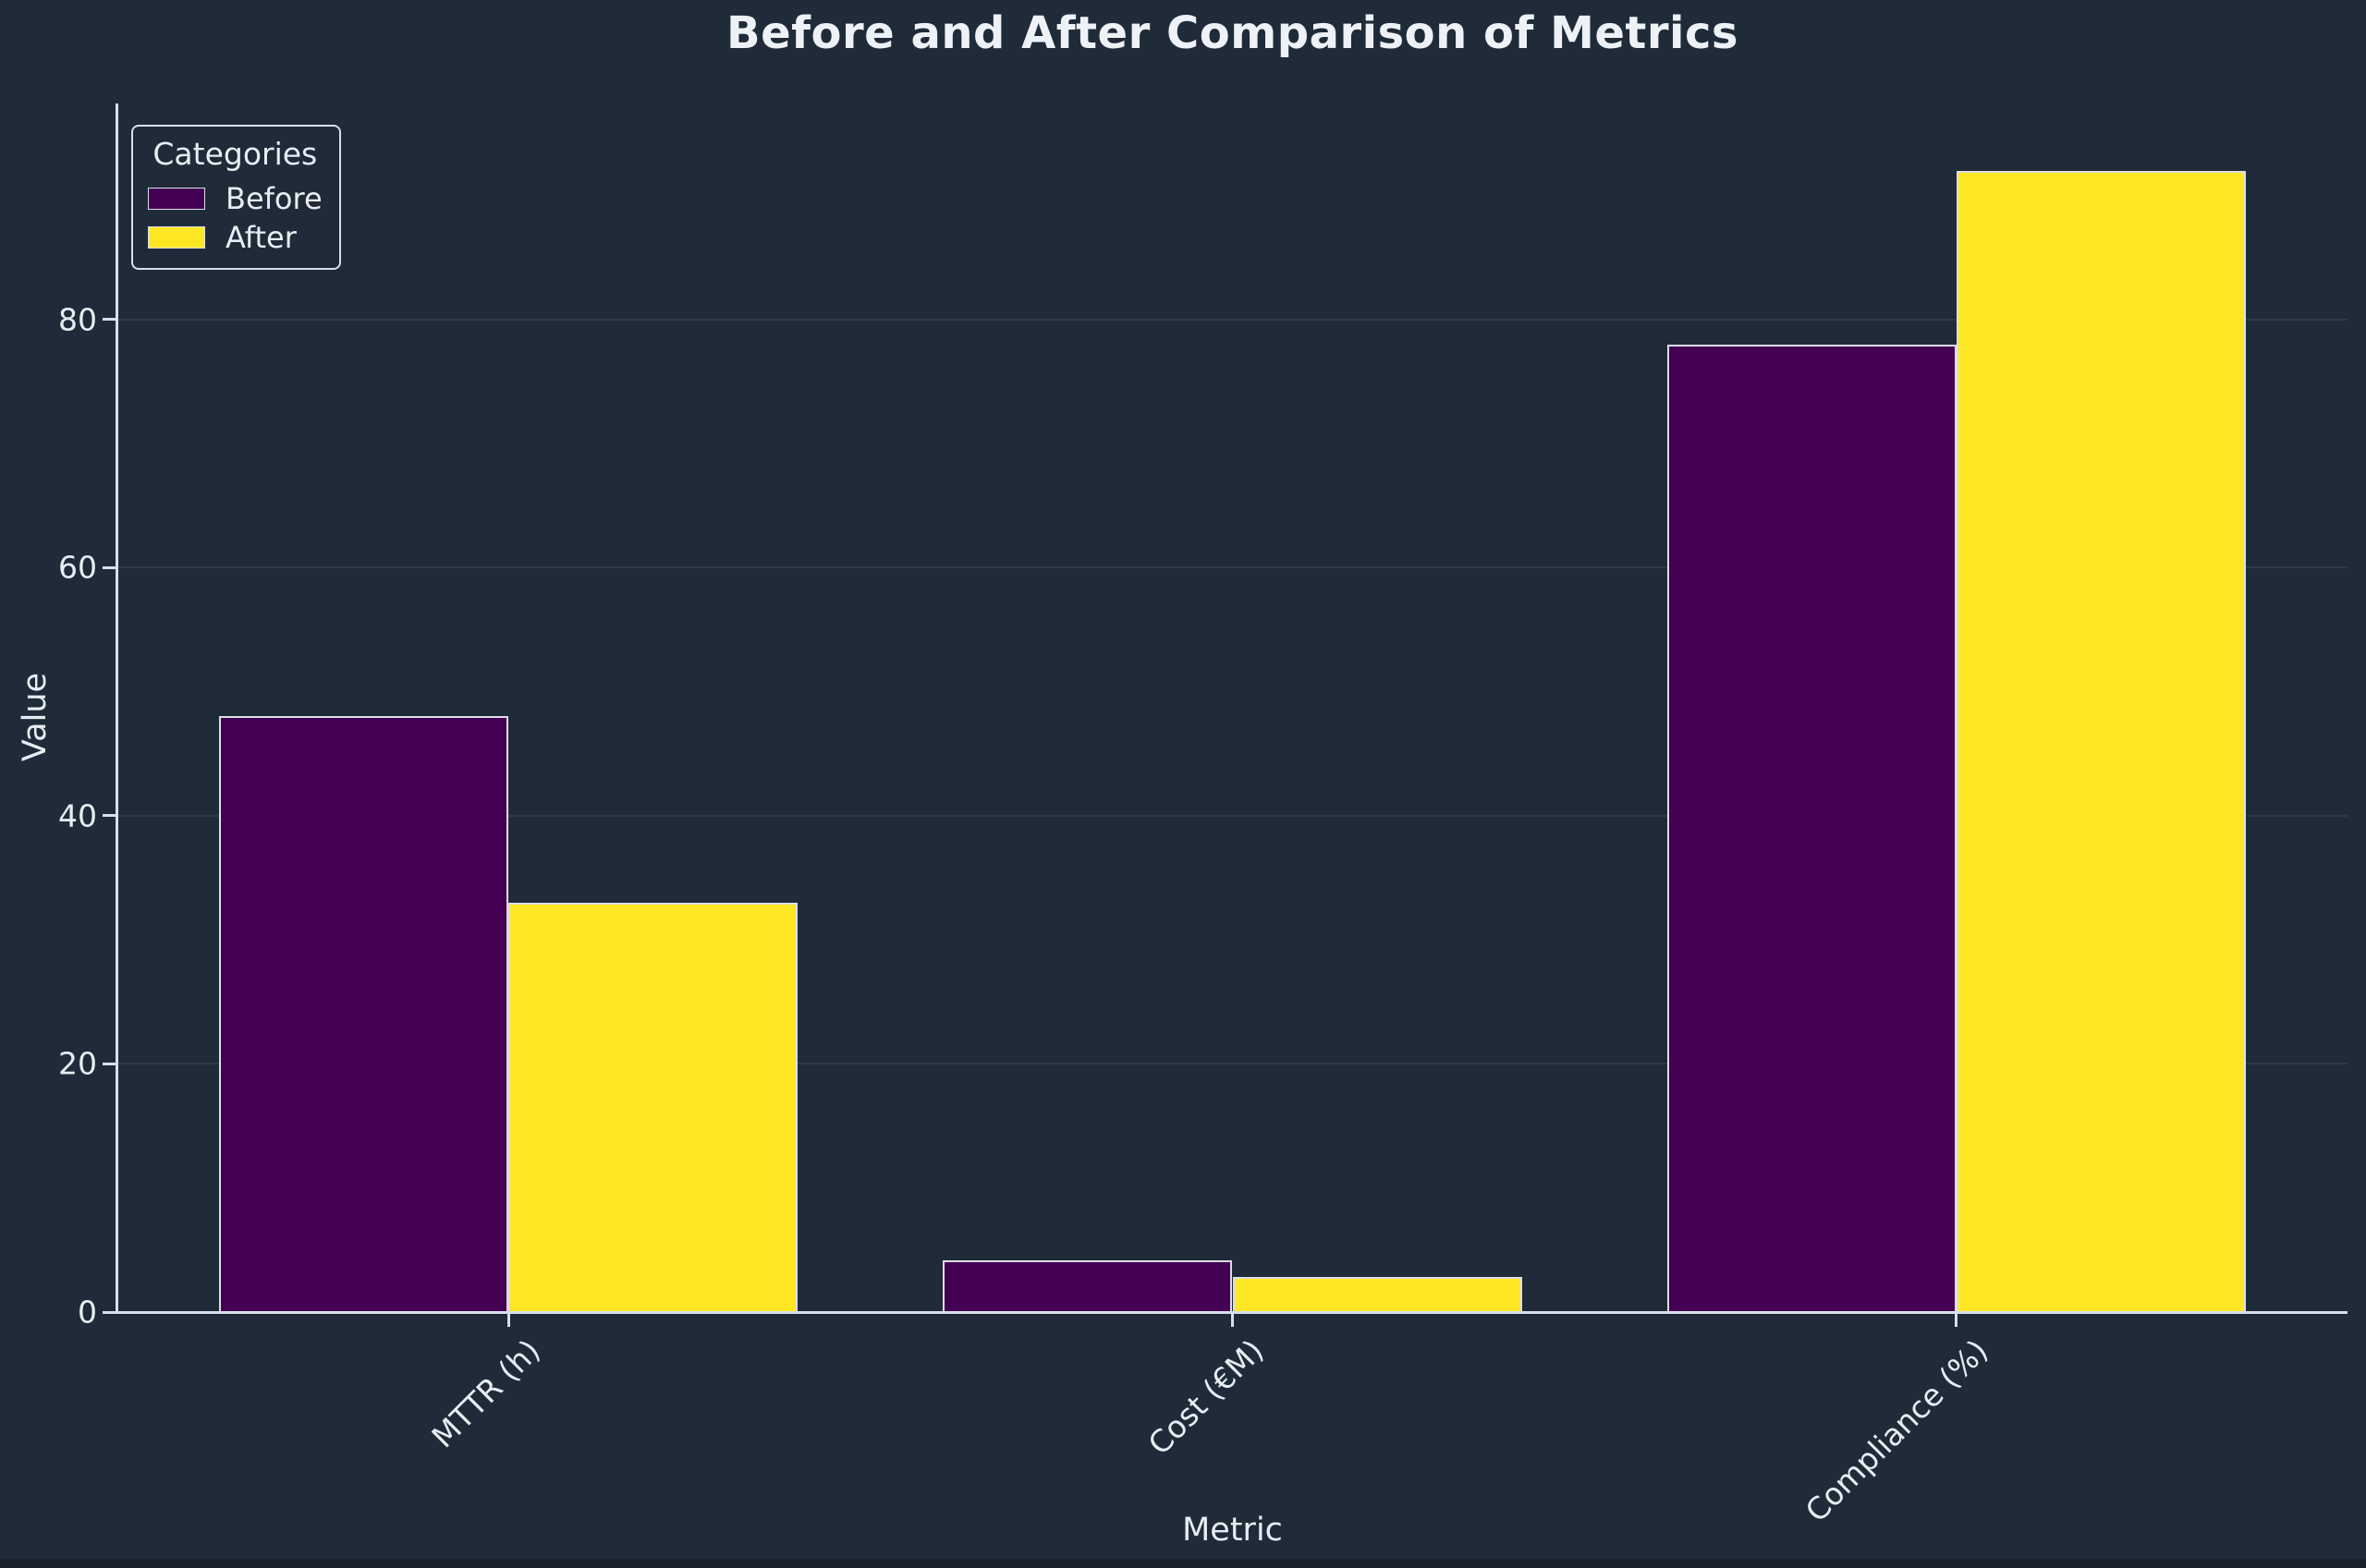 The width and height of the screenshot is (2366, 1568). I want to click on x-axis-label: Metric, so click(1232, 1530).